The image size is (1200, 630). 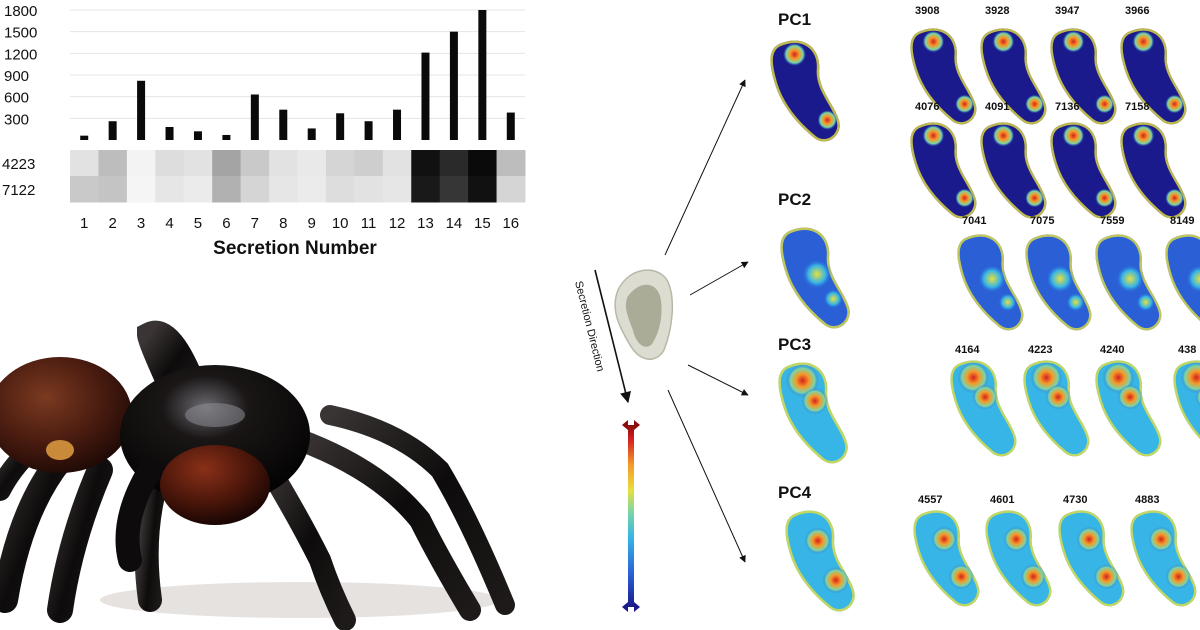 What do you see at coordinates (1067, 107) in the screenshot?
I see `mz-label: 7136` at bounding box center [1067, 107].